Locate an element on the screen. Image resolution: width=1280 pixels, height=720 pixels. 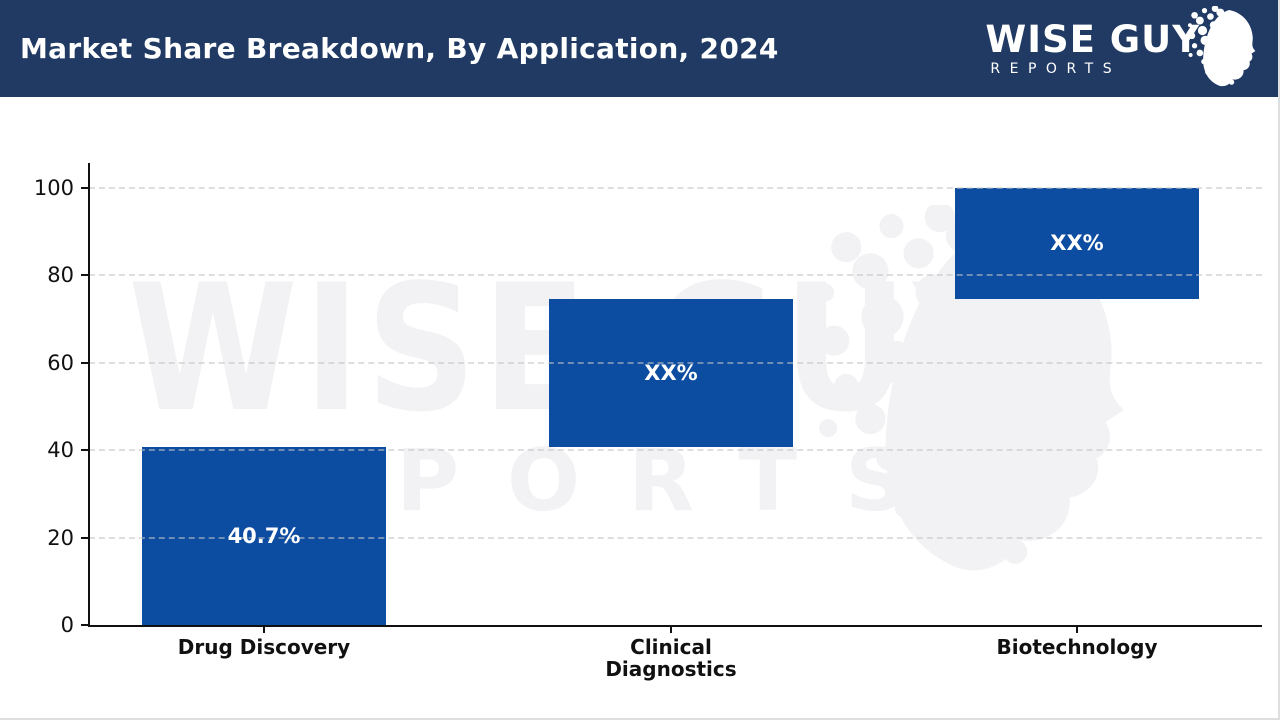
bar-value-label: 40.7% is located at coordinates (264, 535).